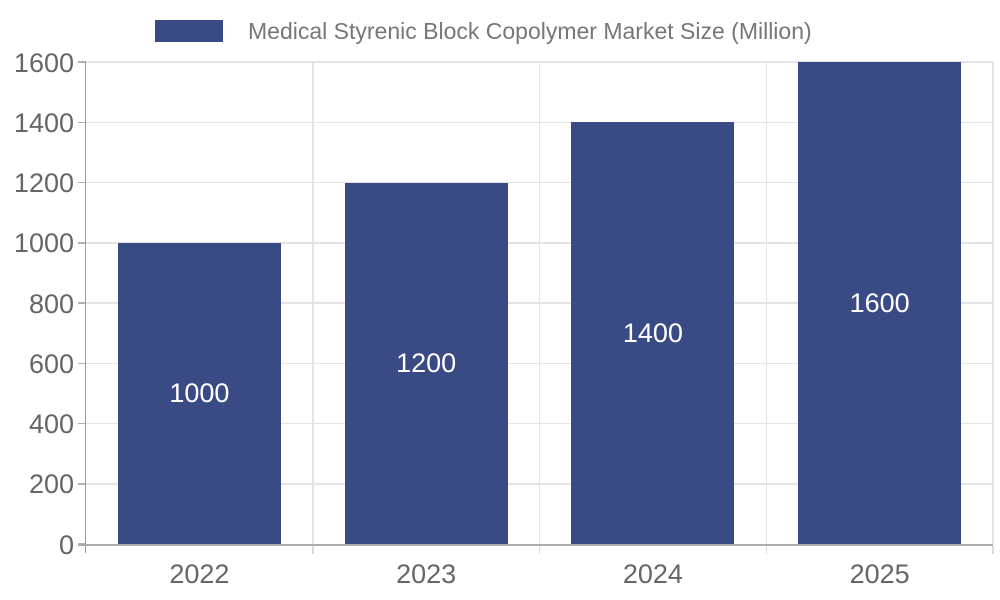 The width and height of the screenshot is (1000, 600). I want to click on x-tick-label: 2024, so click(652, 574).